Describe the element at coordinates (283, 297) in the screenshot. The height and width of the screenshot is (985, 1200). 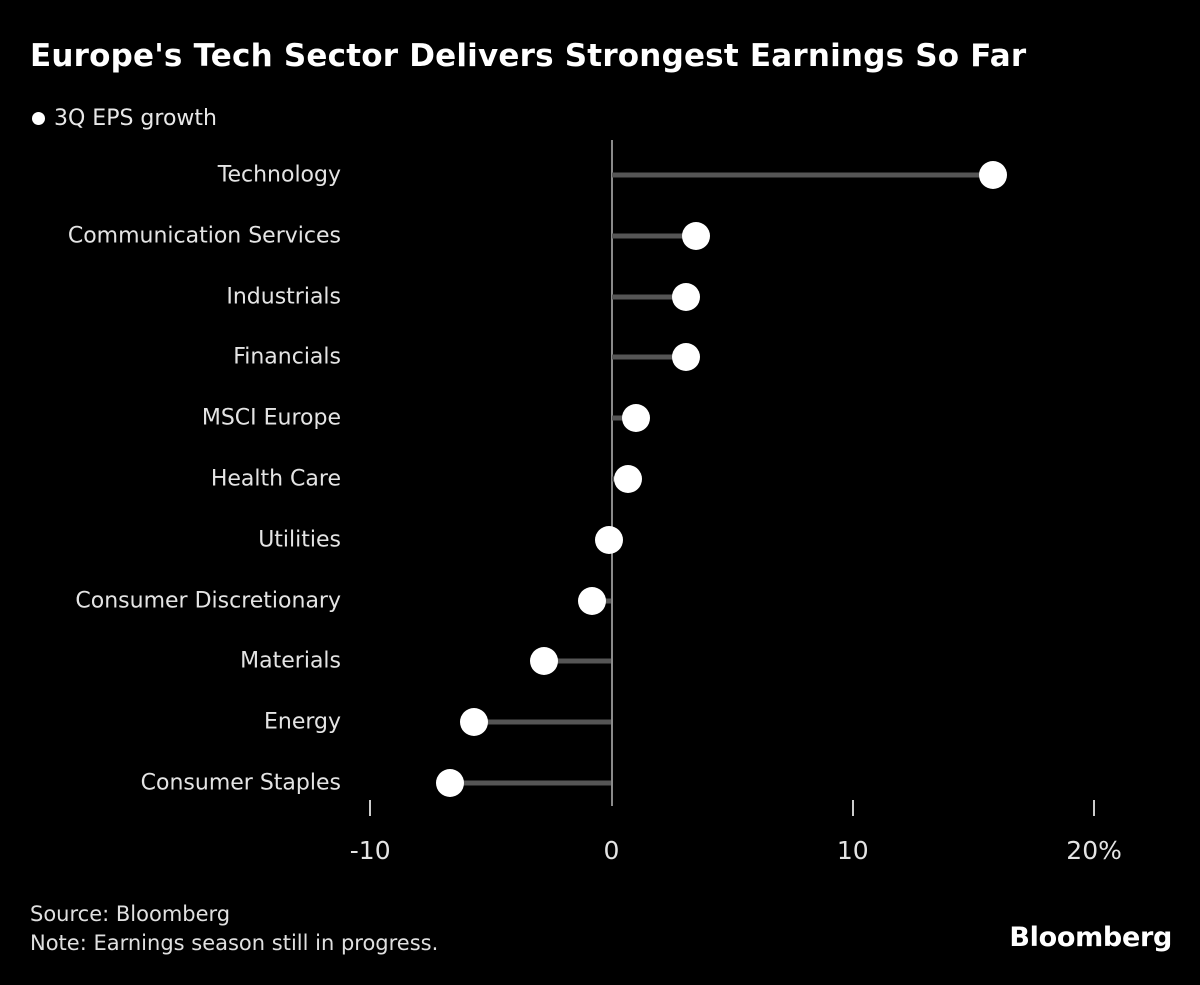
I see `category-label: Industrials` at that location.